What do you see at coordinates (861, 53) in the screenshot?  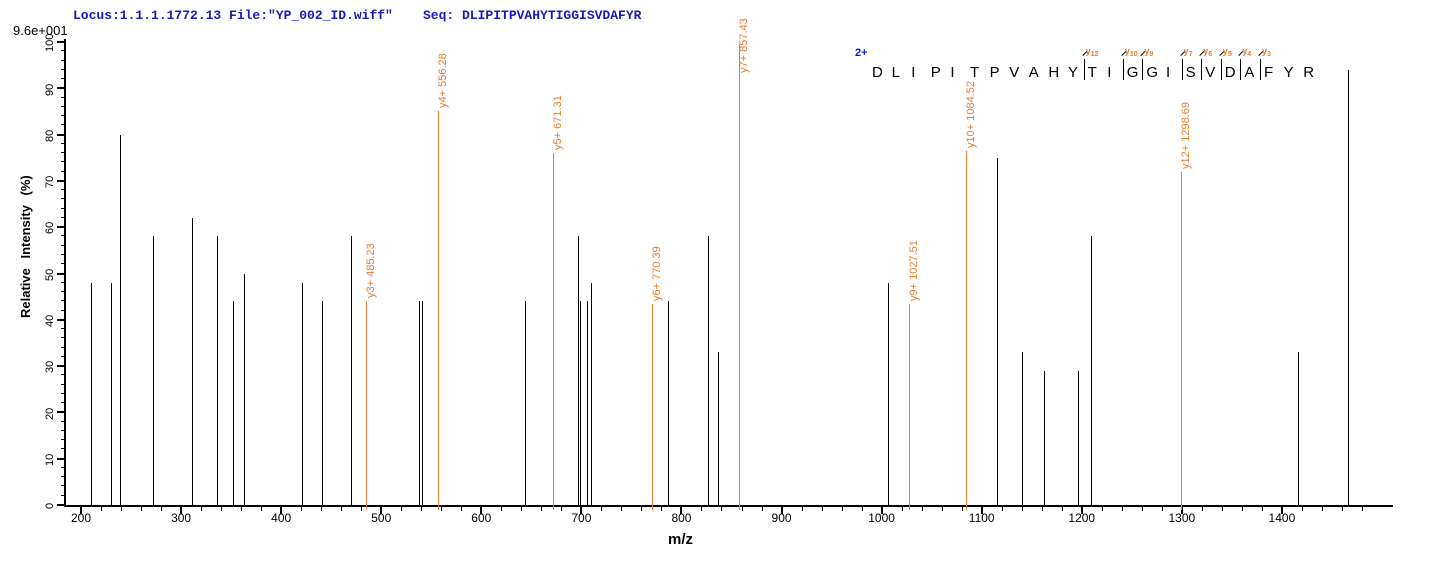 I see `precursor-charge-label: 2+` at bounding box center [861, 53].